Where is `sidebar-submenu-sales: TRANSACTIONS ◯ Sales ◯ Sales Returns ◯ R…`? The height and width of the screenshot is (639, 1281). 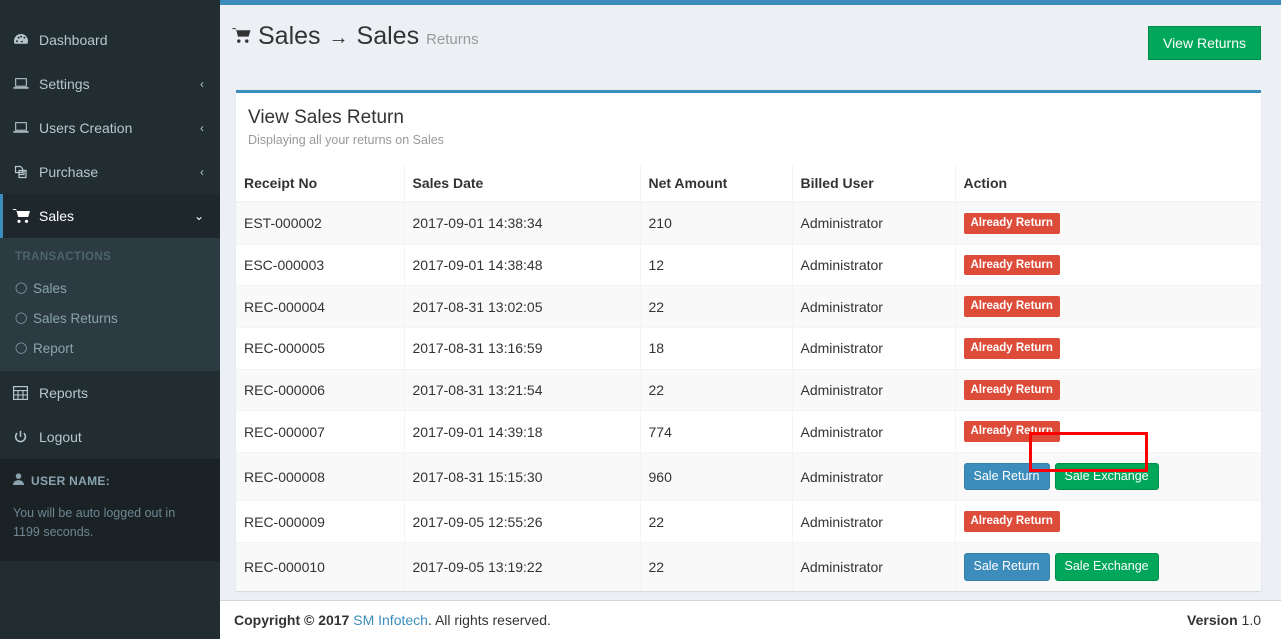 sidebar-submenu-sales: TRANSACTIONS ◯ Sales ◯ Sales Returns ◯ R… is located at coordinates (110, 304).